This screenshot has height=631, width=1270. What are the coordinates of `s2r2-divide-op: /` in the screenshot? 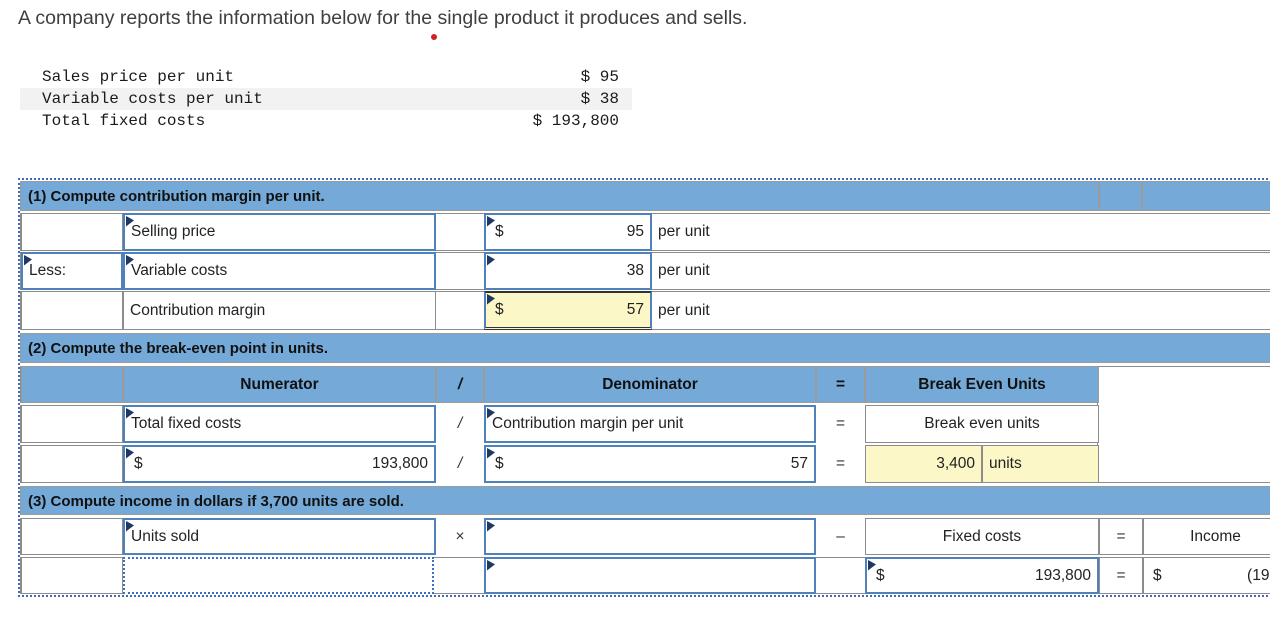 It's located at (460, 464).